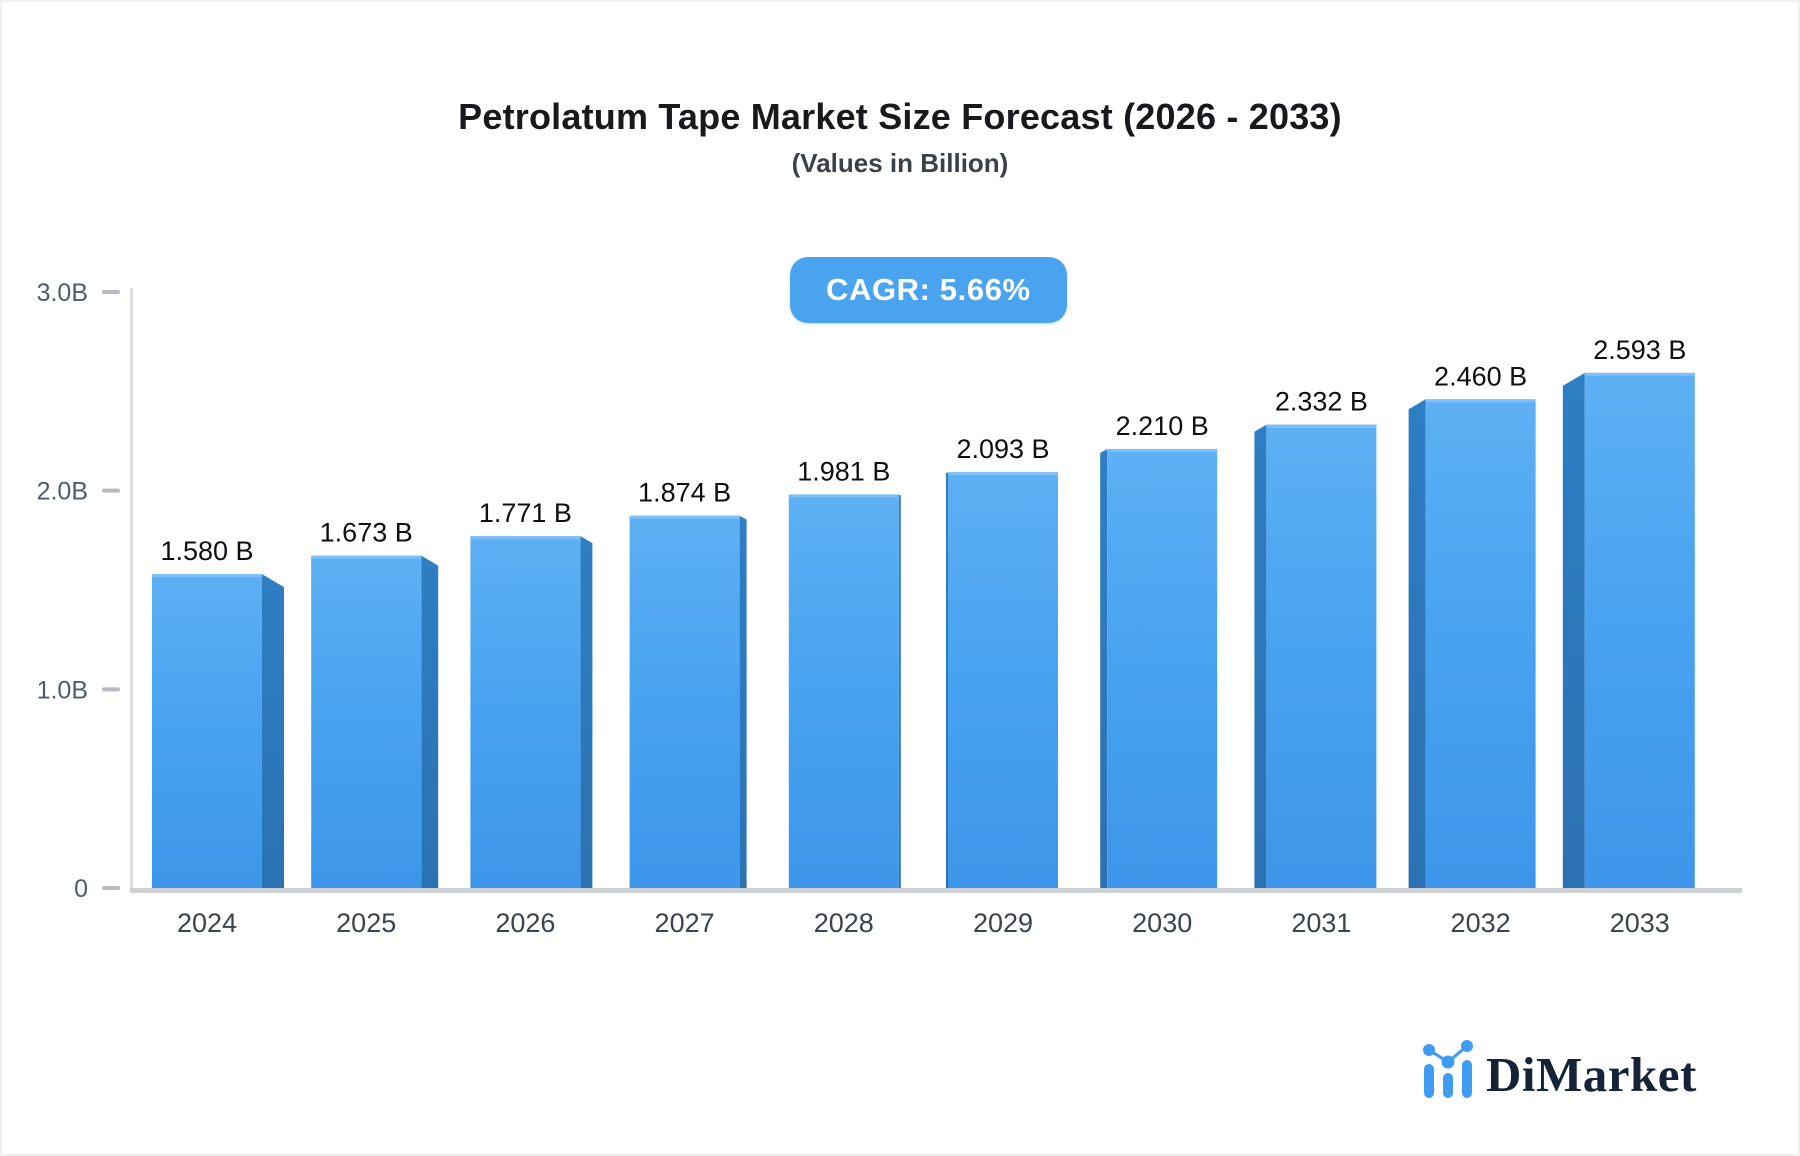 This screenshot has height=1156, width=1800. What do you see at coordinates (131, 590) in the screenshot?
I see `y-axis-line` at bounding box center [131, 590].